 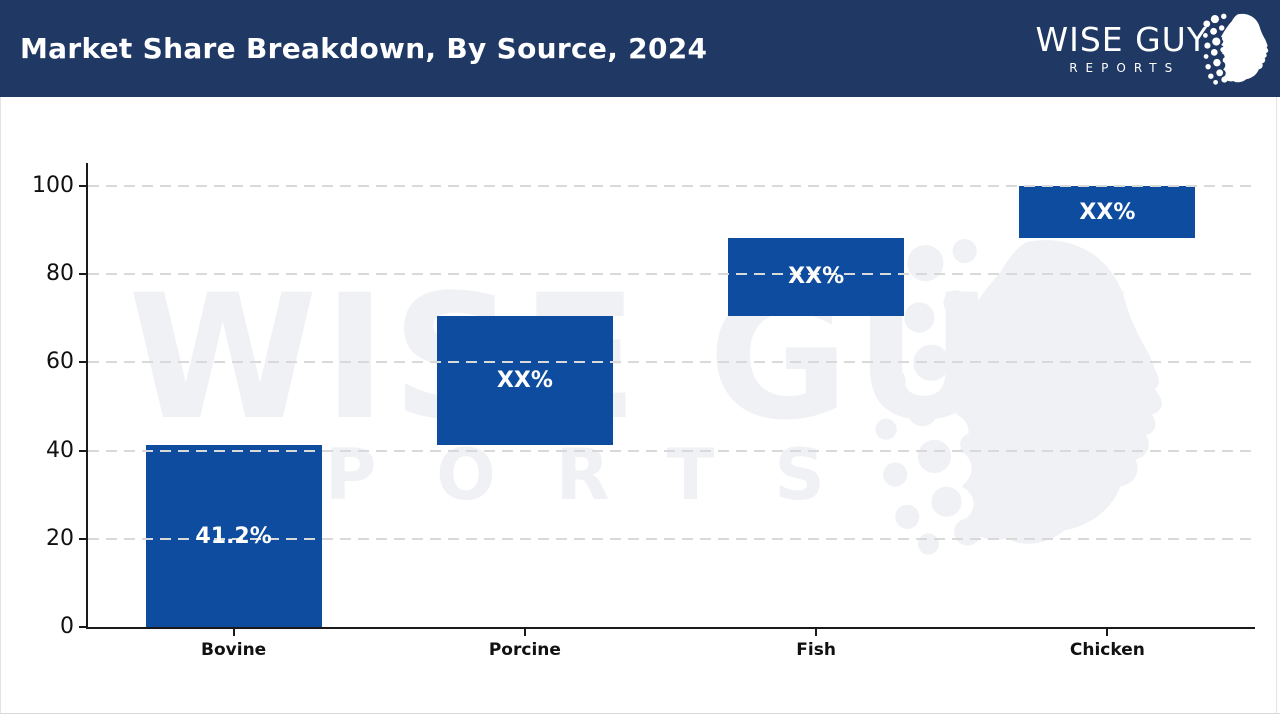 What do you see at coordinates (1276, 405) in the screenshot?
I see `right-border-line` at bounding box center [1276, 405].